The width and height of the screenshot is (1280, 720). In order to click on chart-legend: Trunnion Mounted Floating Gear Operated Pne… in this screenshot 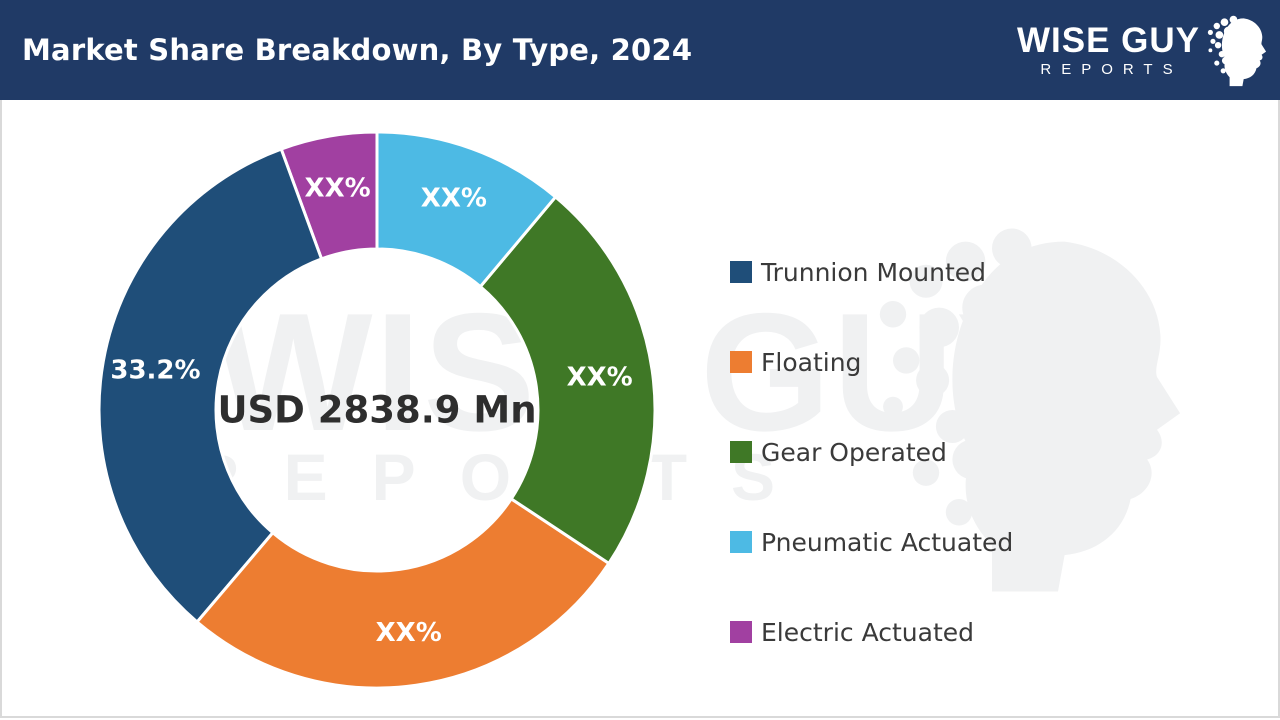, I will do `click(872, 452)`.